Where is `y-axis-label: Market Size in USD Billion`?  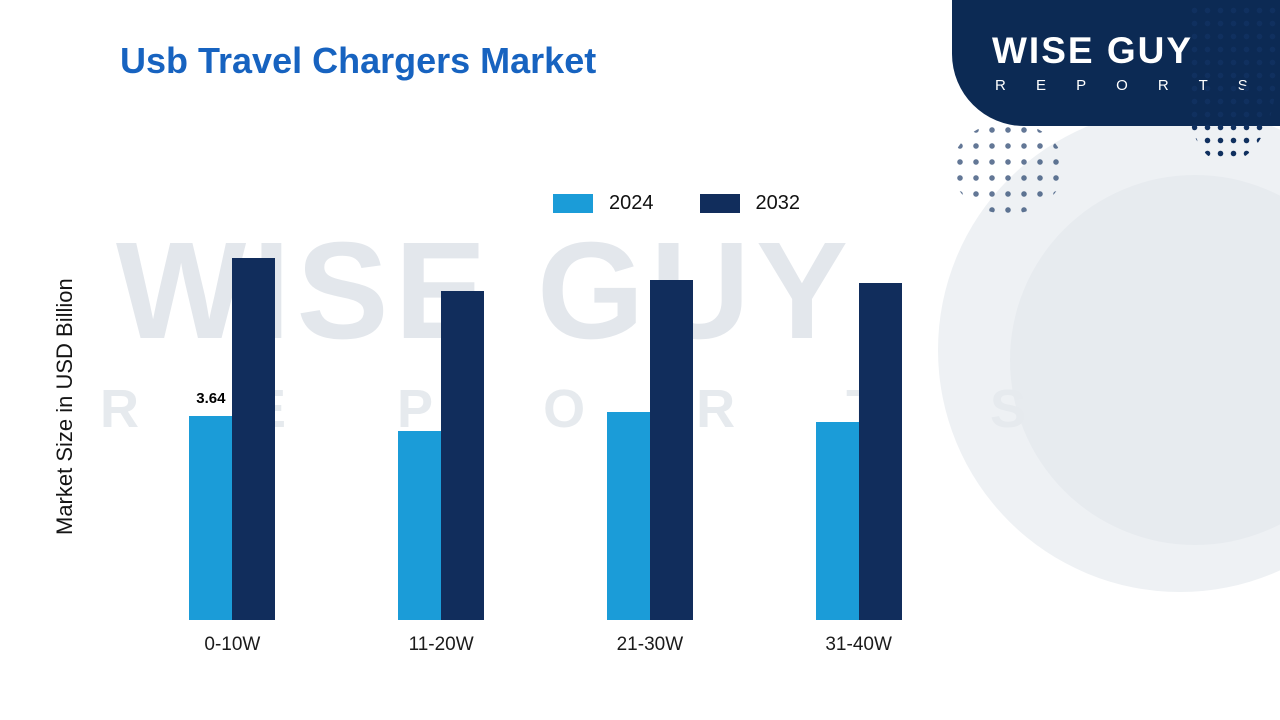
y-axis-label: Market Size in USD Billion is located at coordinates (64, 407).